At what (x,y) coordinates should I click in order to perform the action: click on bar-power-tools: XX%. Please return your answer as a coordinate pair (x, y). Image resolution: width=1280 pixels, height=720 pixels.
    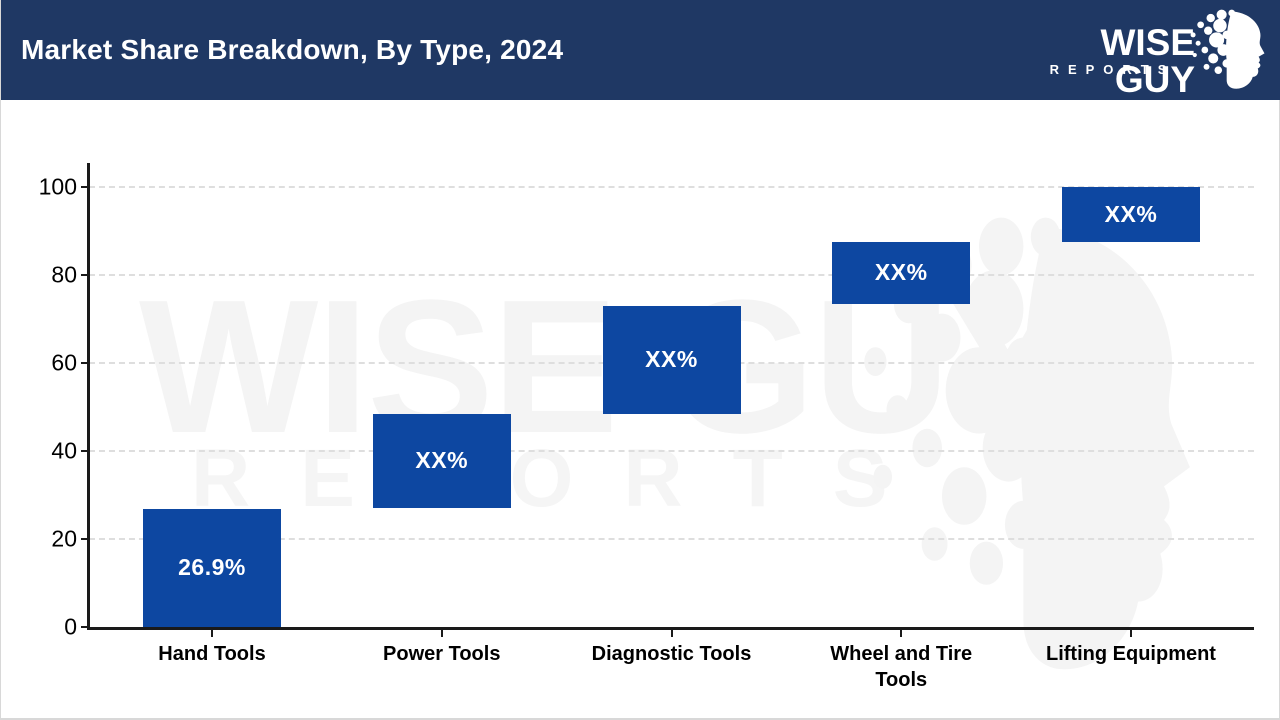
    Looking at the image, I should click on (441, 461).